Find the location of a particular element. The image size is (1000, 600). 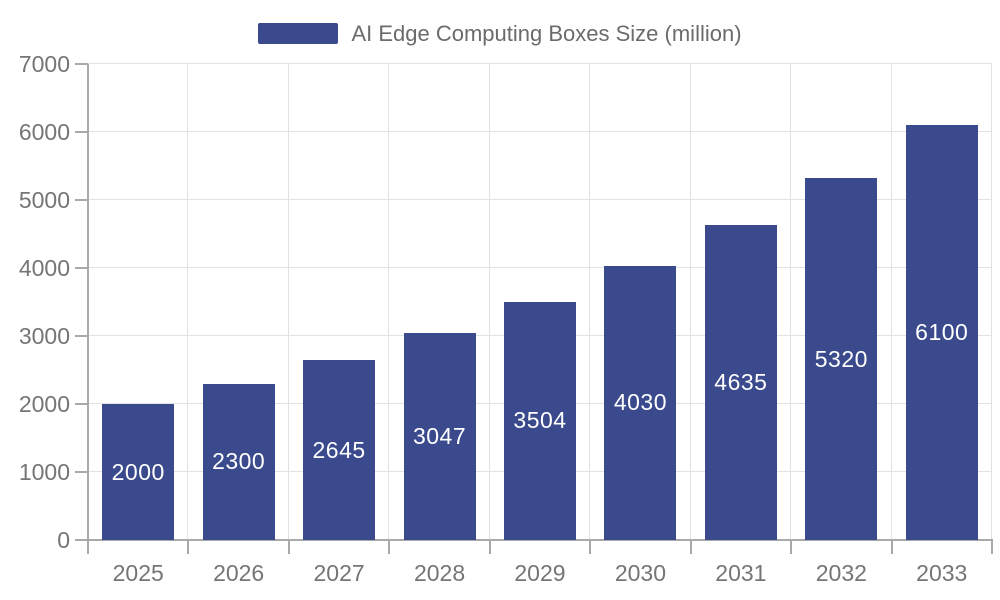

bar-value-label: 4030 is located at coordinates (640, 402).